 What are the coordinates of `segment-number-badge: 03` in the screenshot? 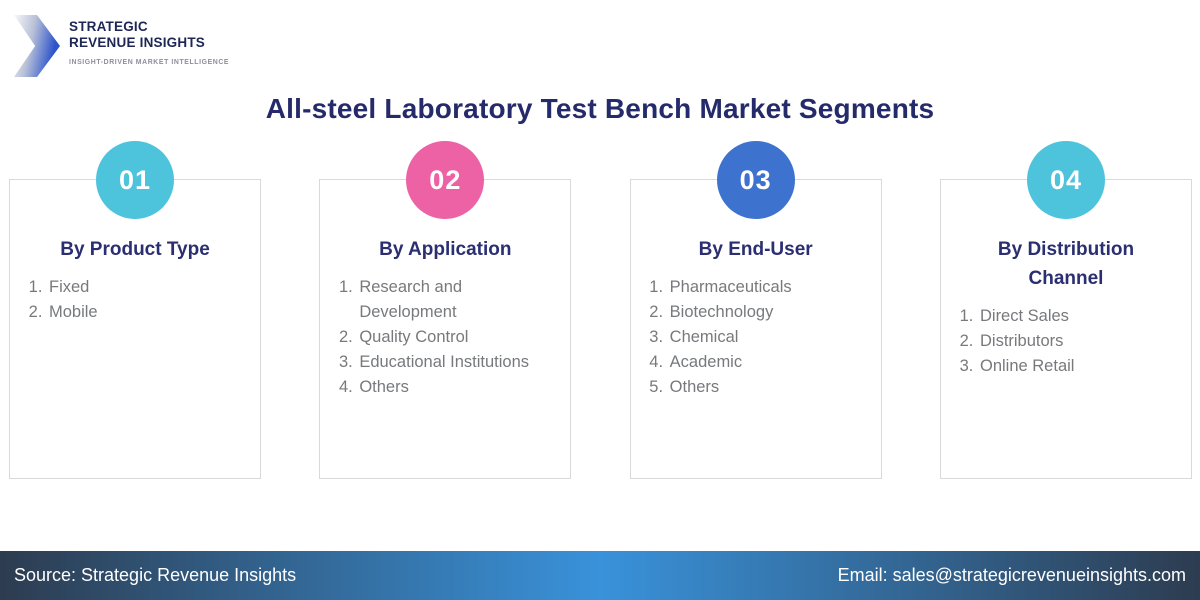 It's located at (755, 180).